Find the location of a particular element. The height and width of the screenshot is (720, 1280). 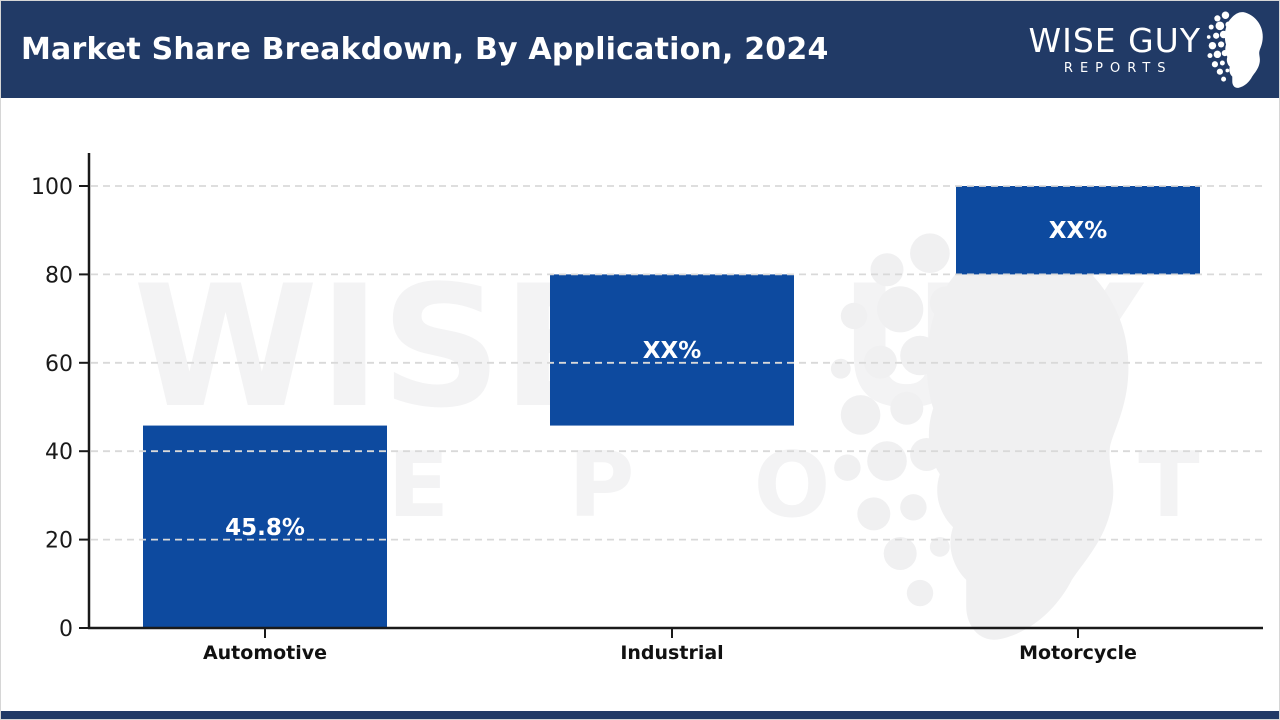

footer-bar is located at coordinates (640, 715).